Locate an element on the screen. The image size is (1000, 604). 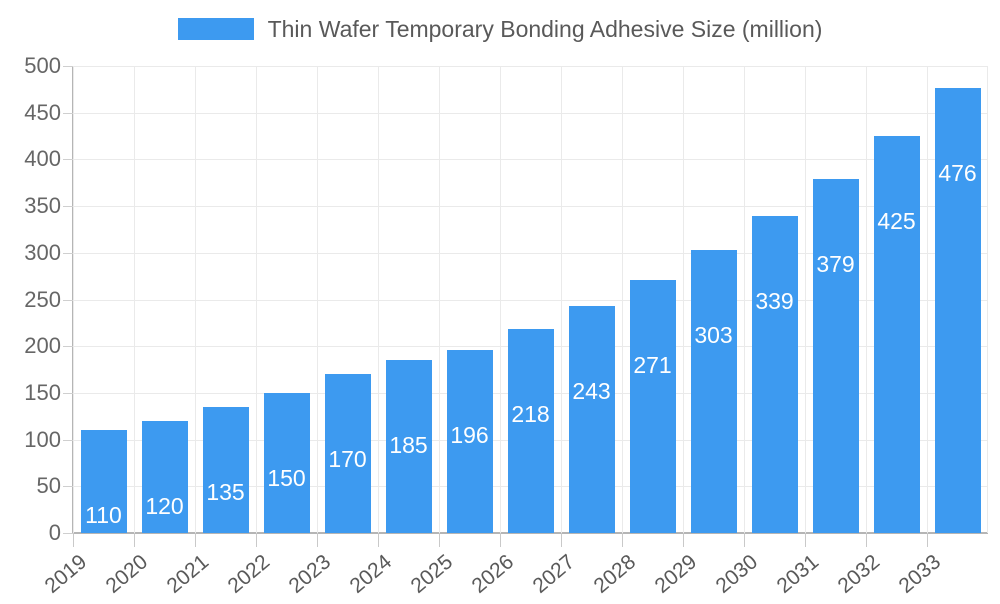
y-axis-tick-label: 350 is located at coordinates (42, 206).